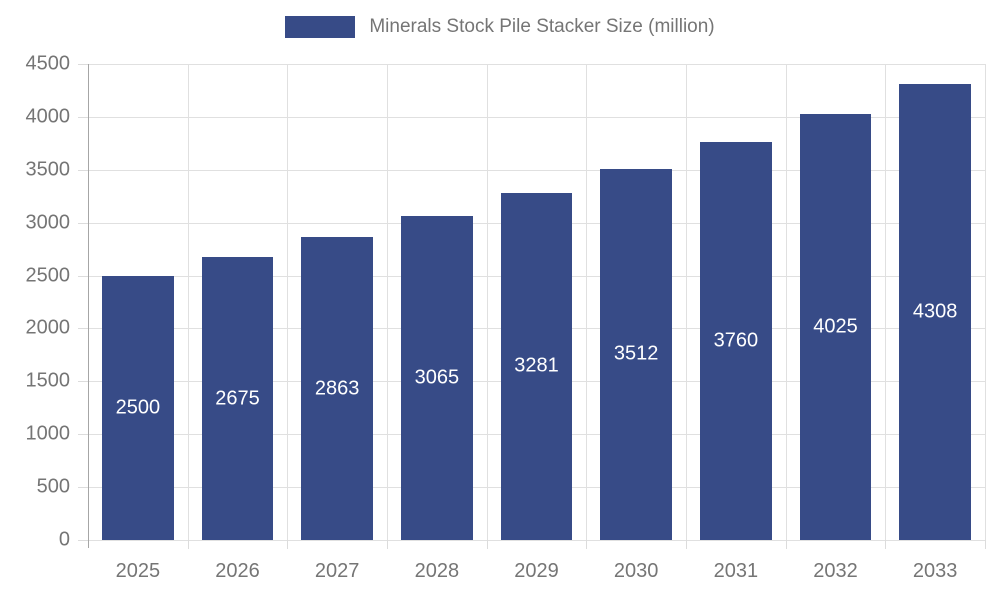 The height and width of the screenshot is (600, 1000). Describe the element at coordinates (138, 571) in the screenshot. I see `x-tick-label: 2025` at that location.